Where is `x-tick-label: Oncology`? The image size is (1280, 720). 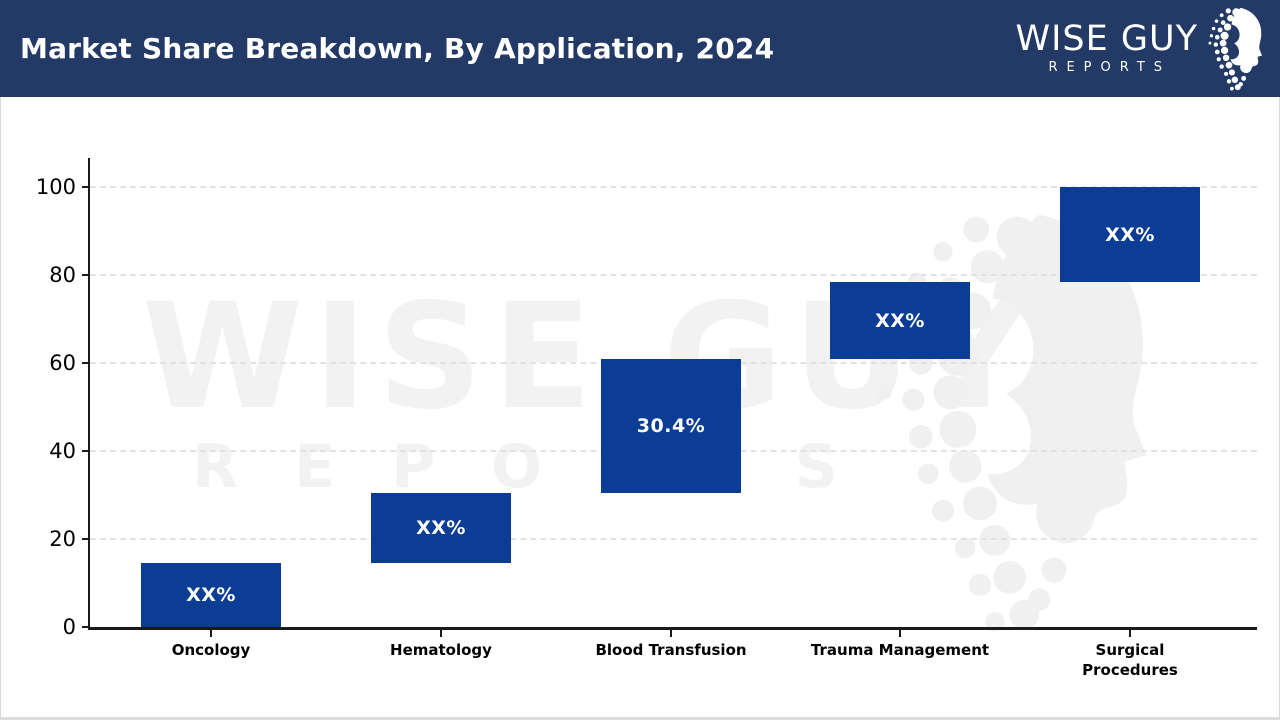
x-tick-label: Oncology is located at coordinates (211, 650).